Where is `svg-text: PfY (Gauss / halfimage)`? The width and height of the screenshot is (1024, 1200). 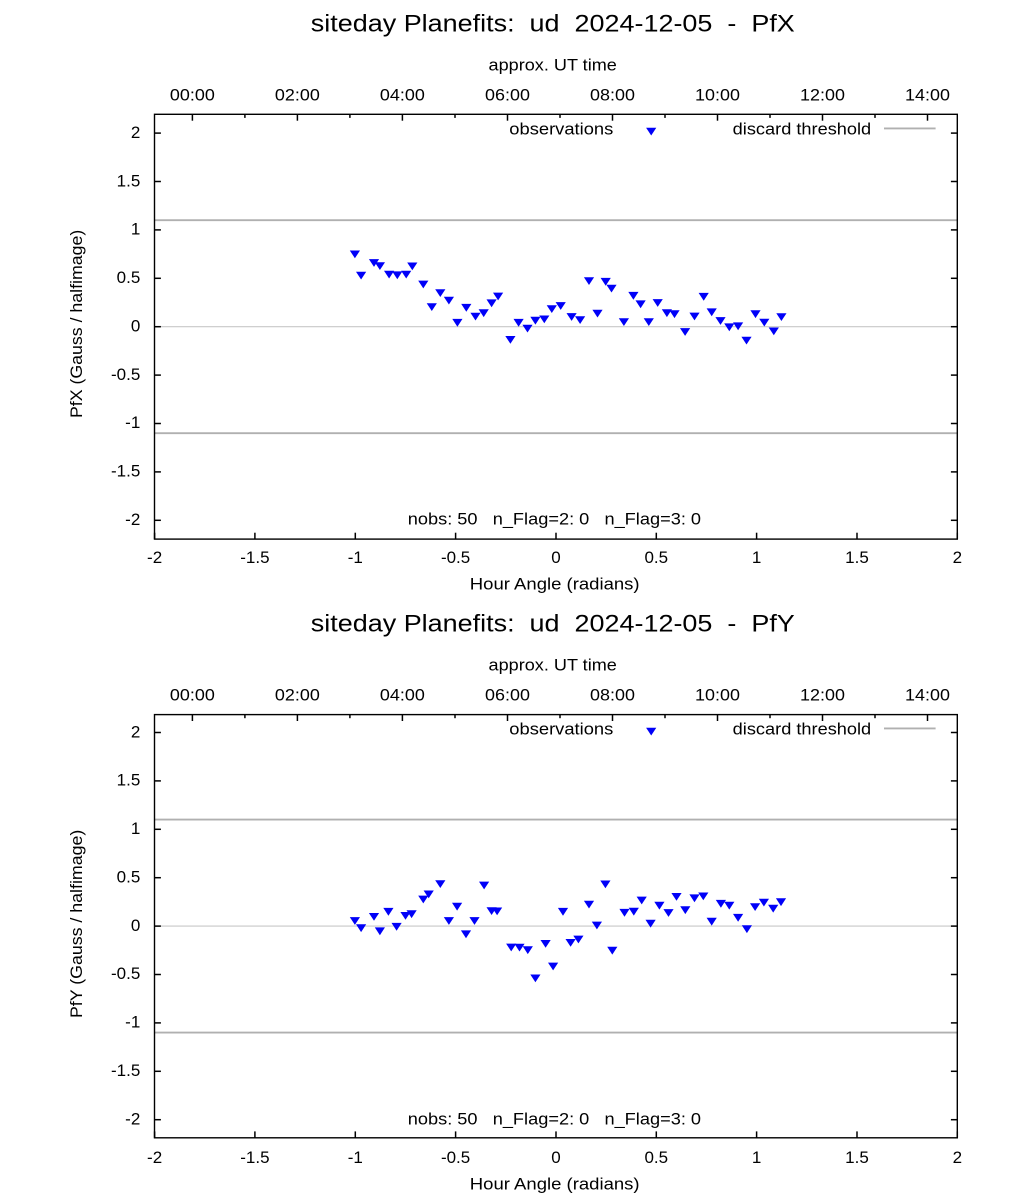
svg-text: PfY (Gauss / halfimage) is located at coordinates (76, 924).